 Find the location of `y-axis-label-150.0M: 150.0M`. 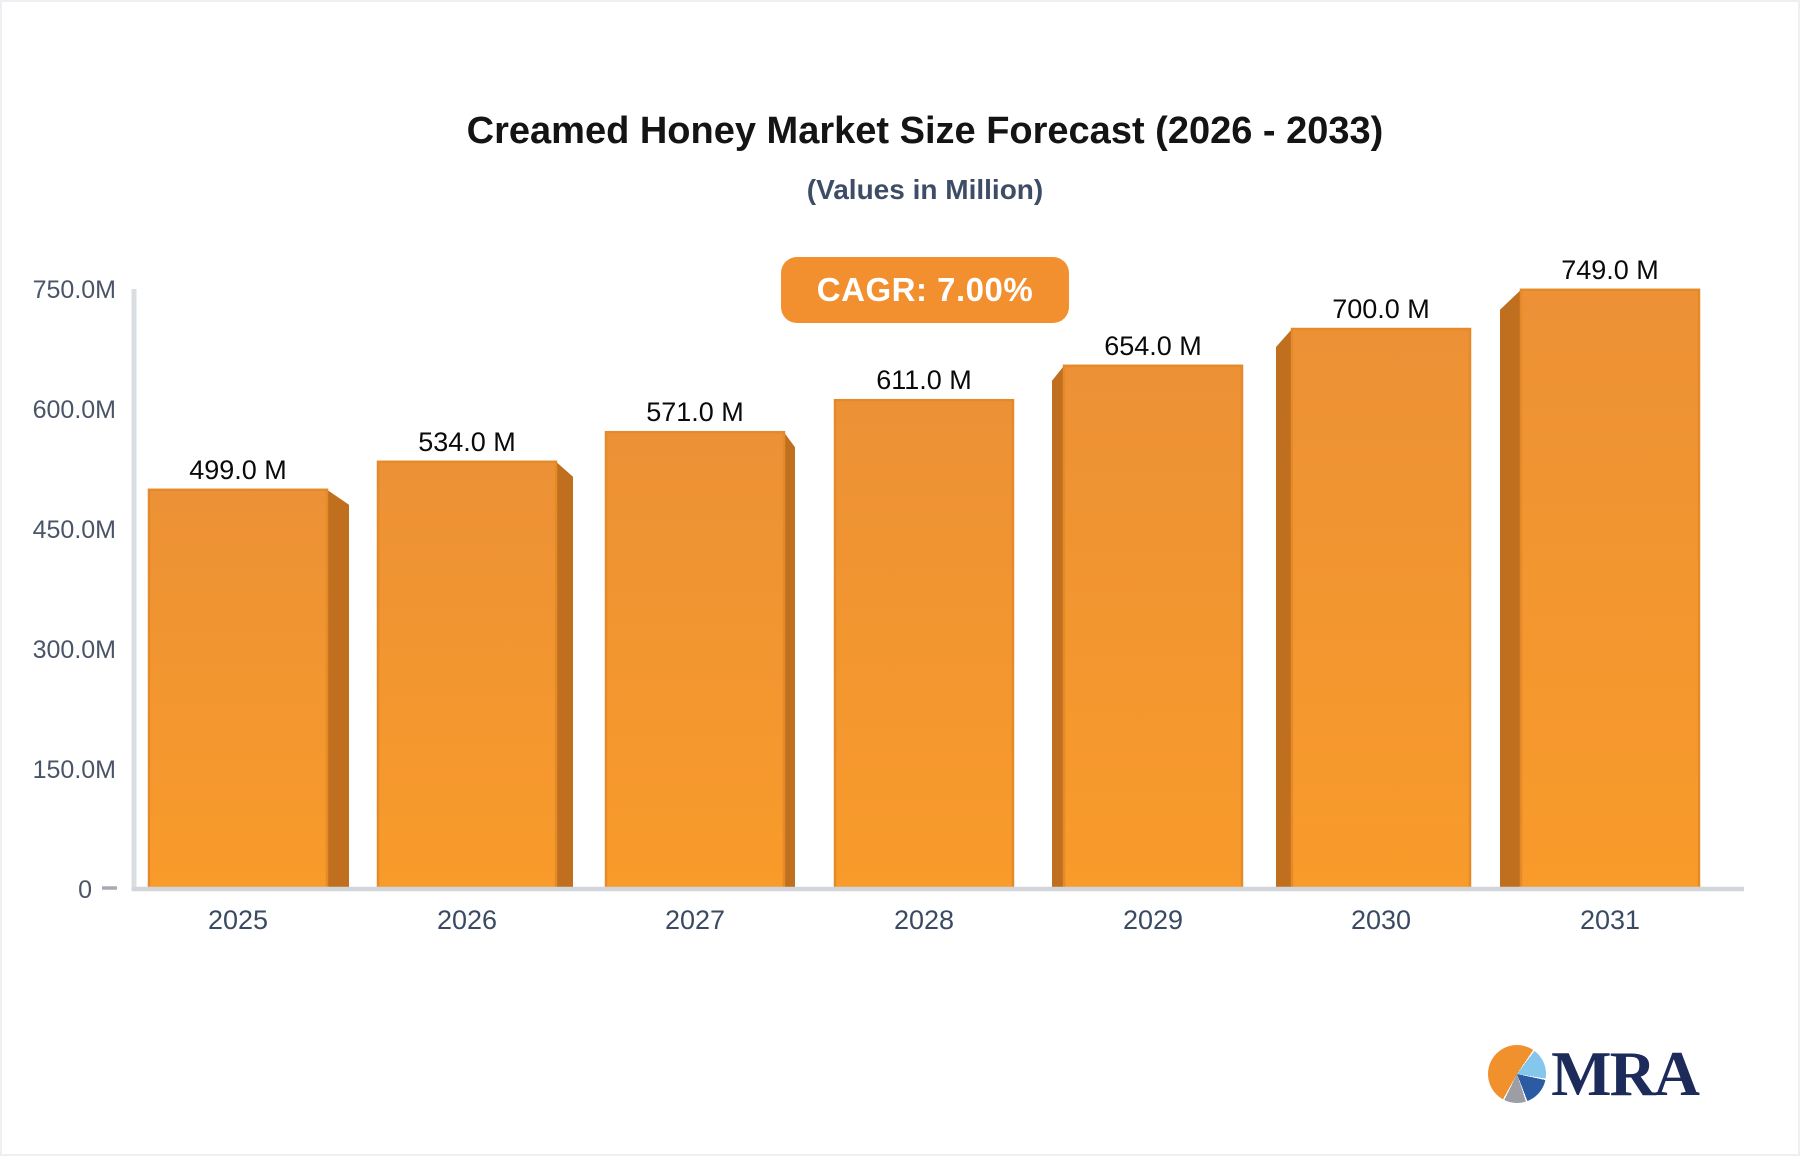

y-axis-label-150.0M: 150.0M is located at coordinates (74, 770).